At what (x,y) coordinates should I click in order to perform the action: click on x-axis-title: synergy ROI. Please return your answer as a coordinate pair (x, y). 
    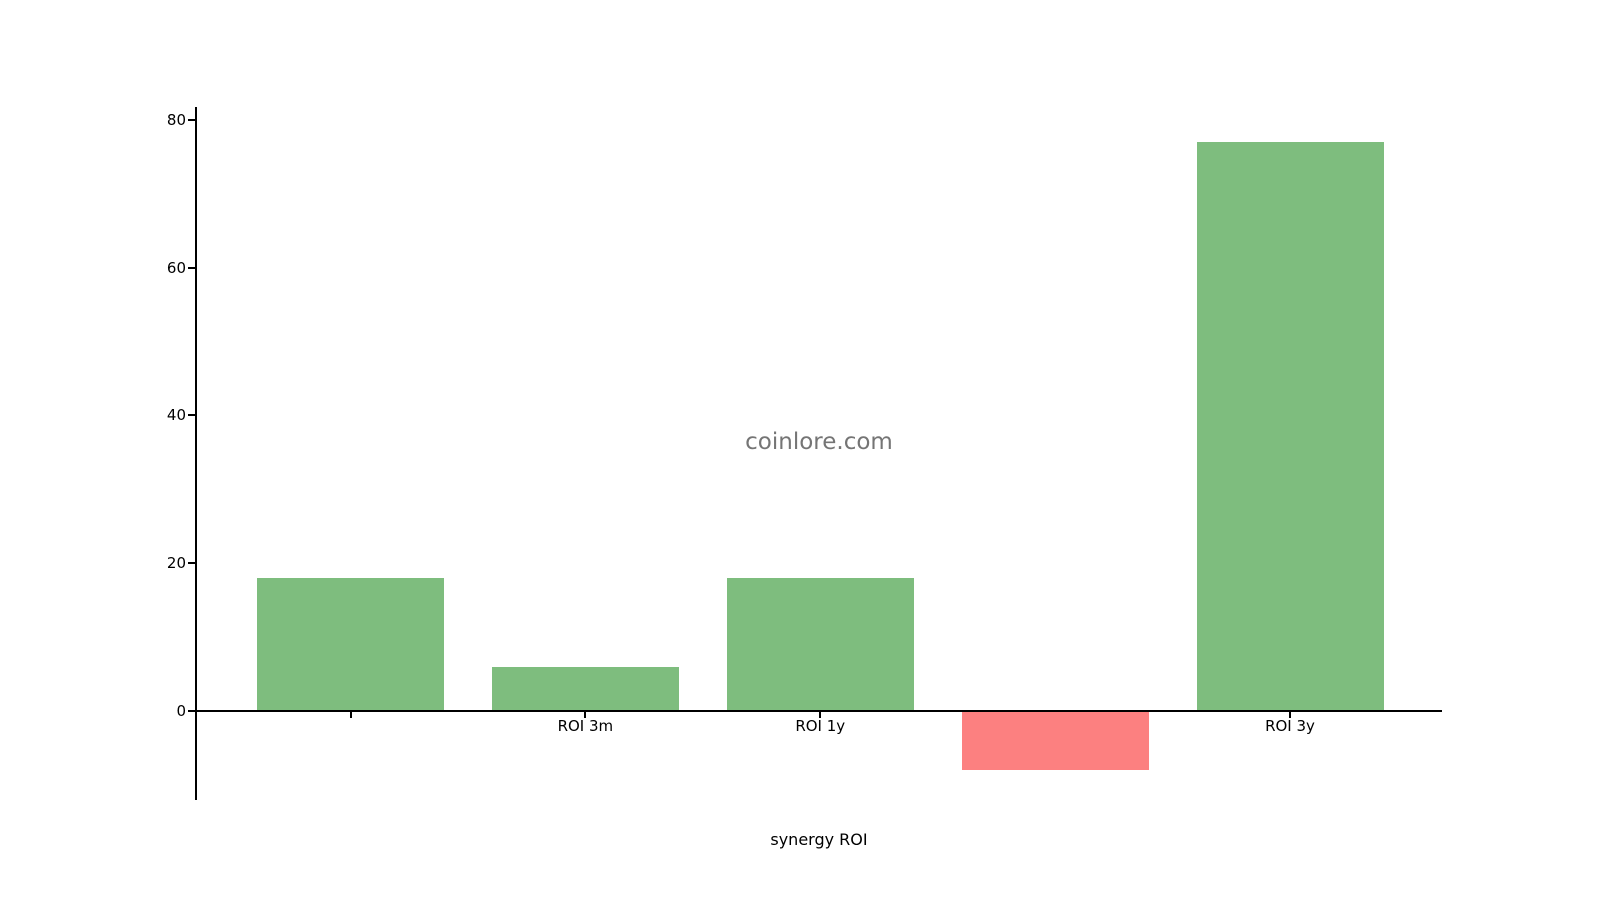
    Looking at the image, I should click on (819, 839).